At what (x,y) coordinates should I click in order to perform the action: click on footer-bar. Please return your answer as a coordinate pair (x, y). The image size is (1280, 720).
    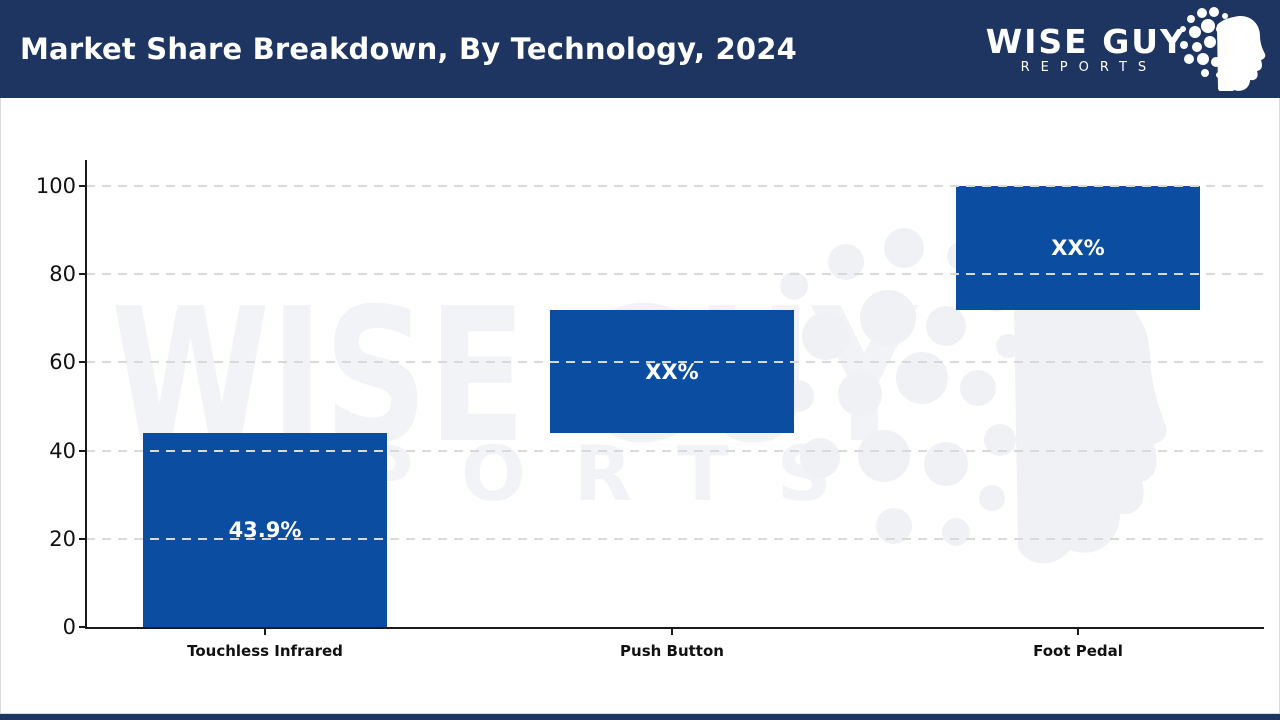
    Looking at the image, I should click on (640, 717).